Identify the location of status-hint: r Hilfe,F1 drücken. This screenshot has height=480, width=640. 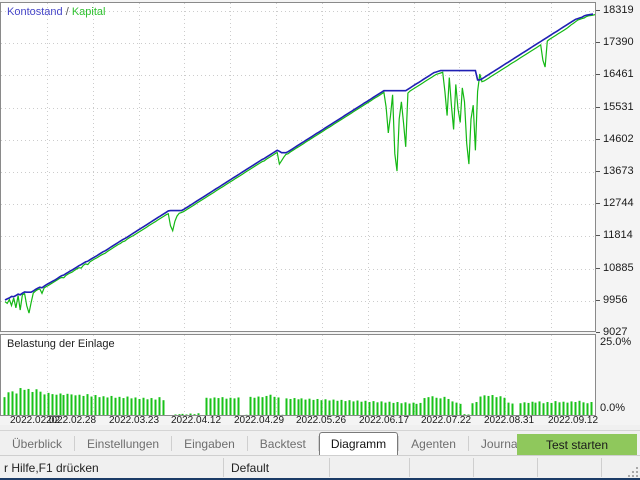
(51, 468).